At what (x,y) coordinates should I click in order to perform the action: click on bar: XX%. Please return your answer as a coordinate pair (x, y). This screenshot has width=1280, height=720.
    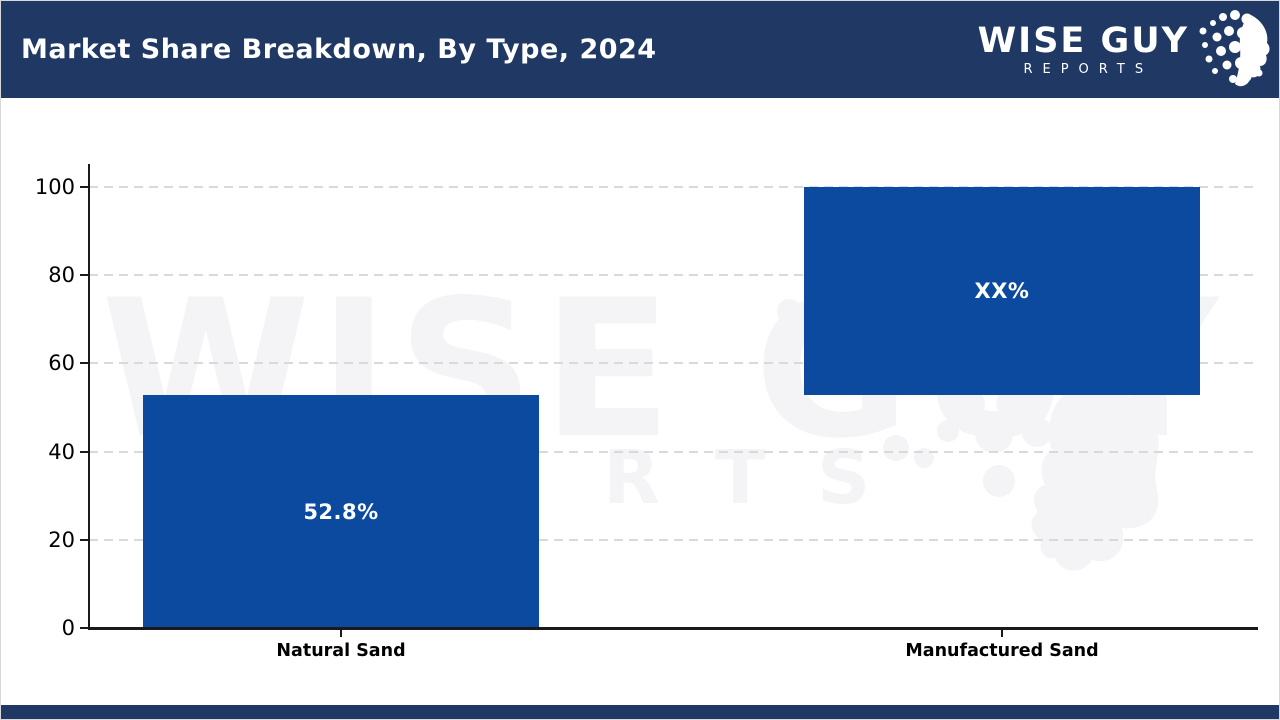
    Looking at the image, I should click on (1002, 291).